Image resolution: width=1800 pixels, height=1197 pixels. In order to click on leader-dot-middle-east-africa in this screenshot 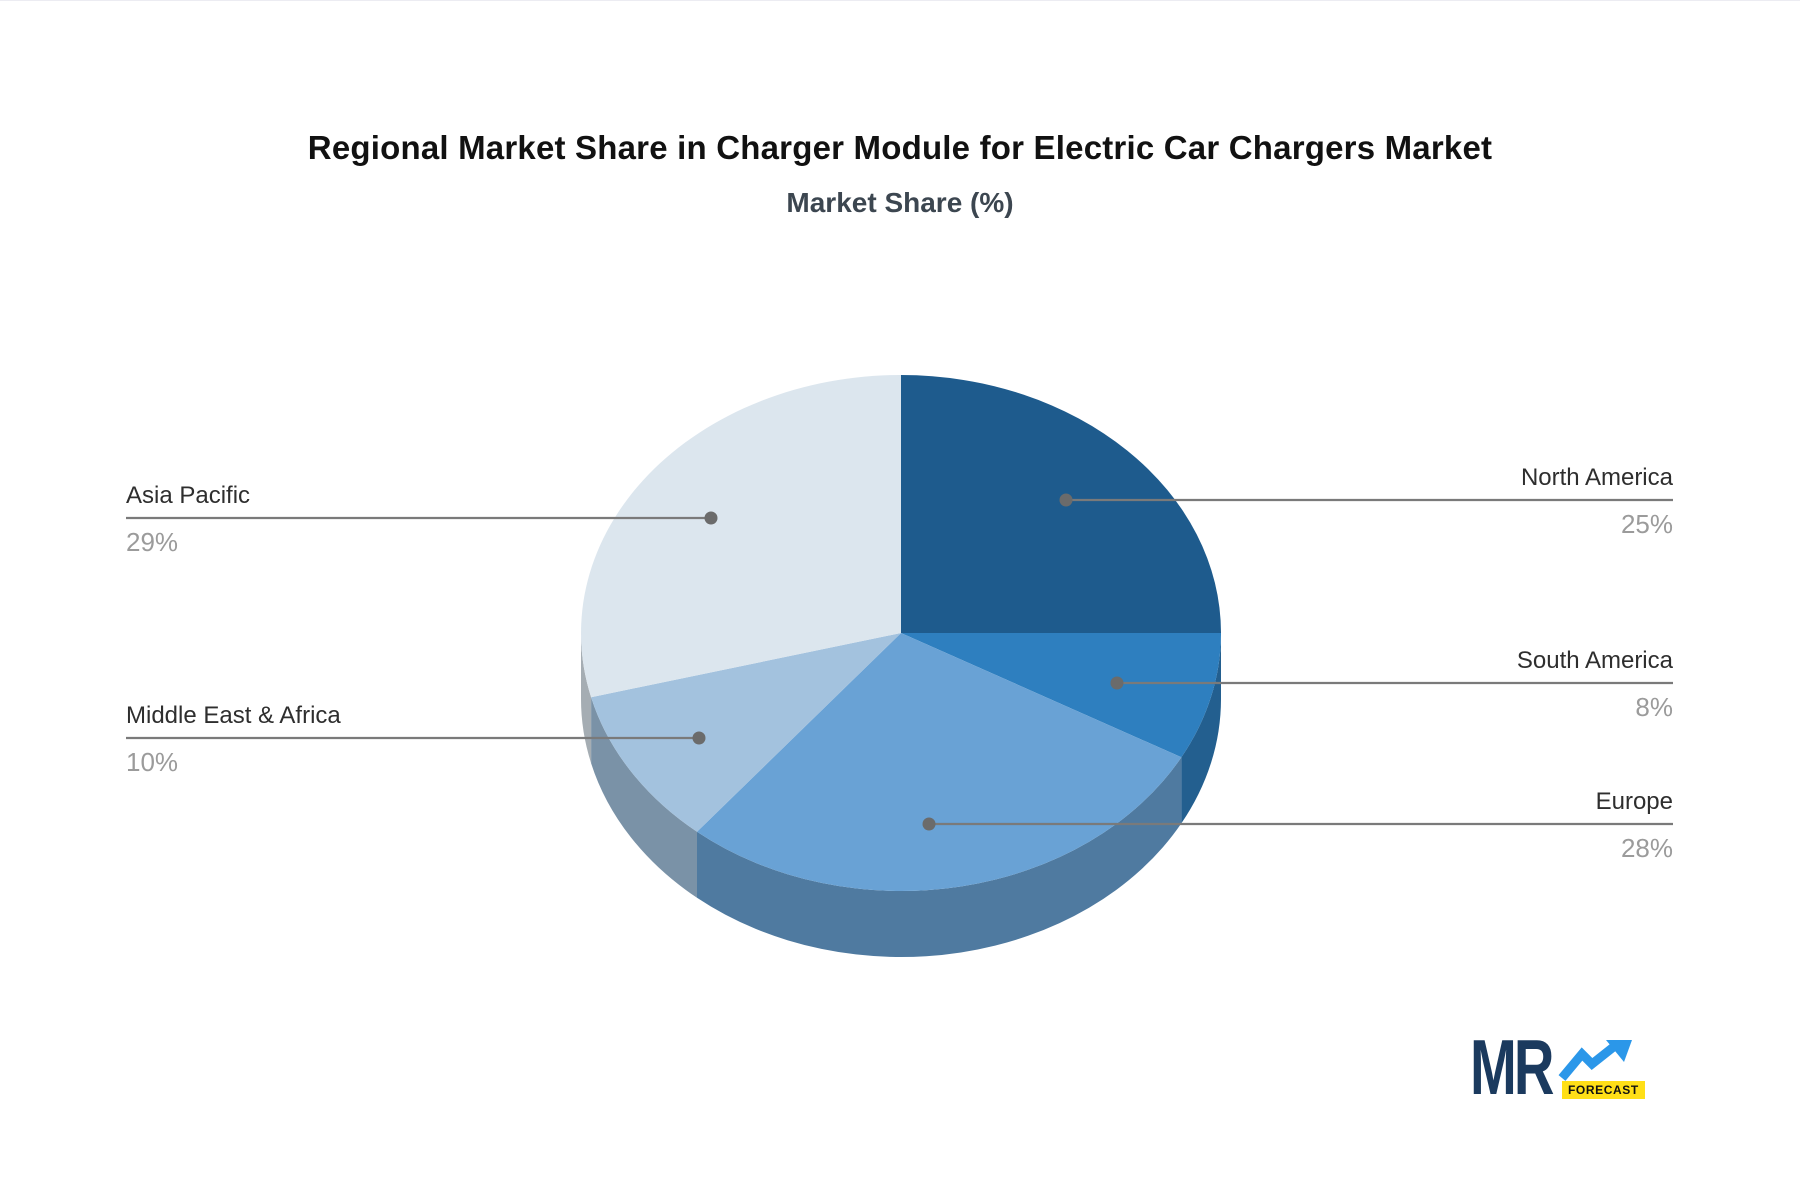, I will do `click(699, 738)`.